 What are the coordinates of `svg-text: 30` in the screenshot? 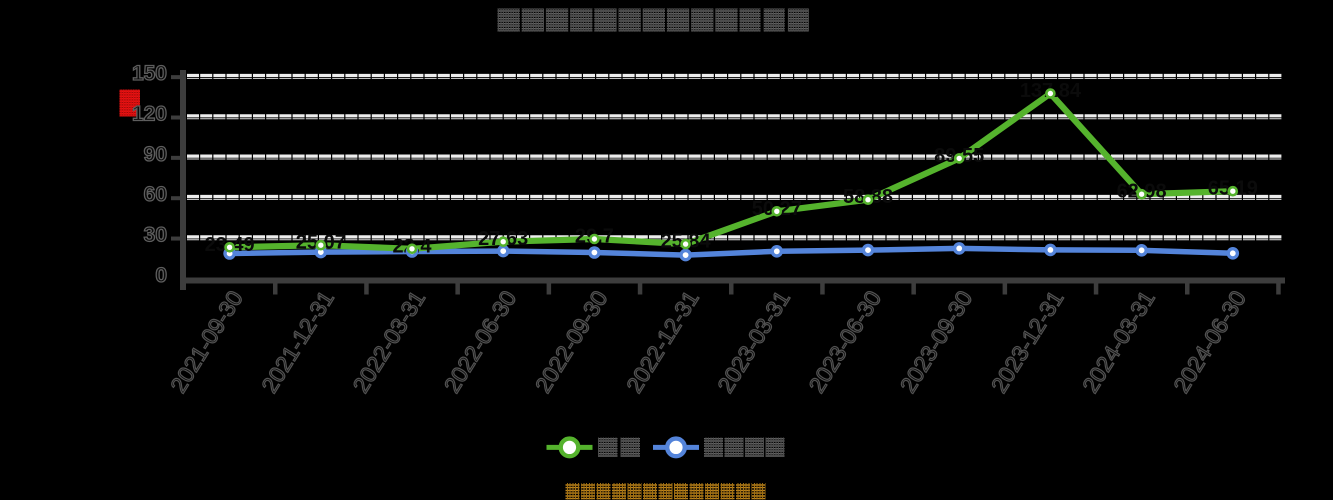 It's located at (155, 235).